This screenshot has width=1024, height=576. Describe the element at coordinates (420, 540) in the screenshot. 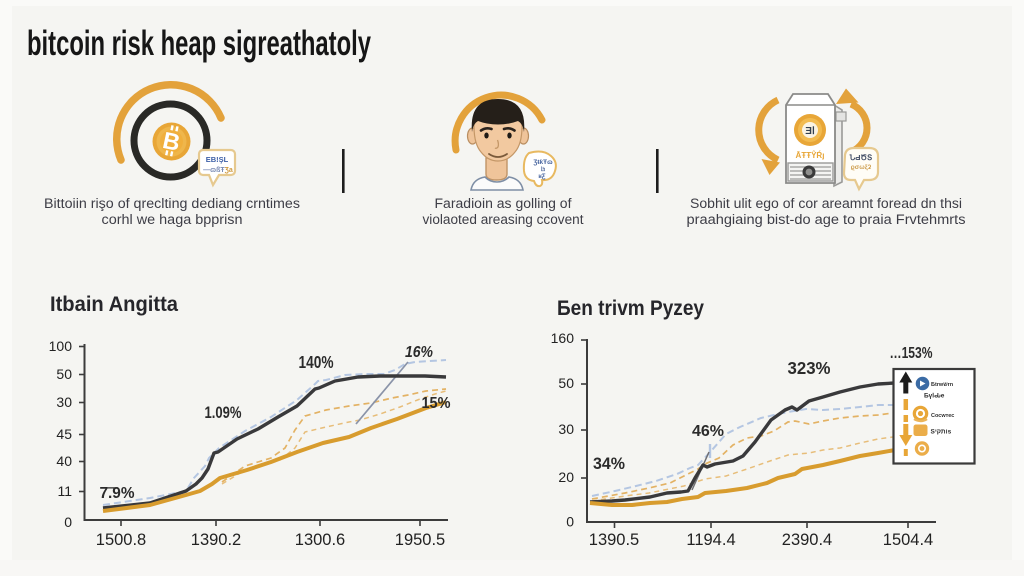

I see `svg-text: 1950.5` at that location.